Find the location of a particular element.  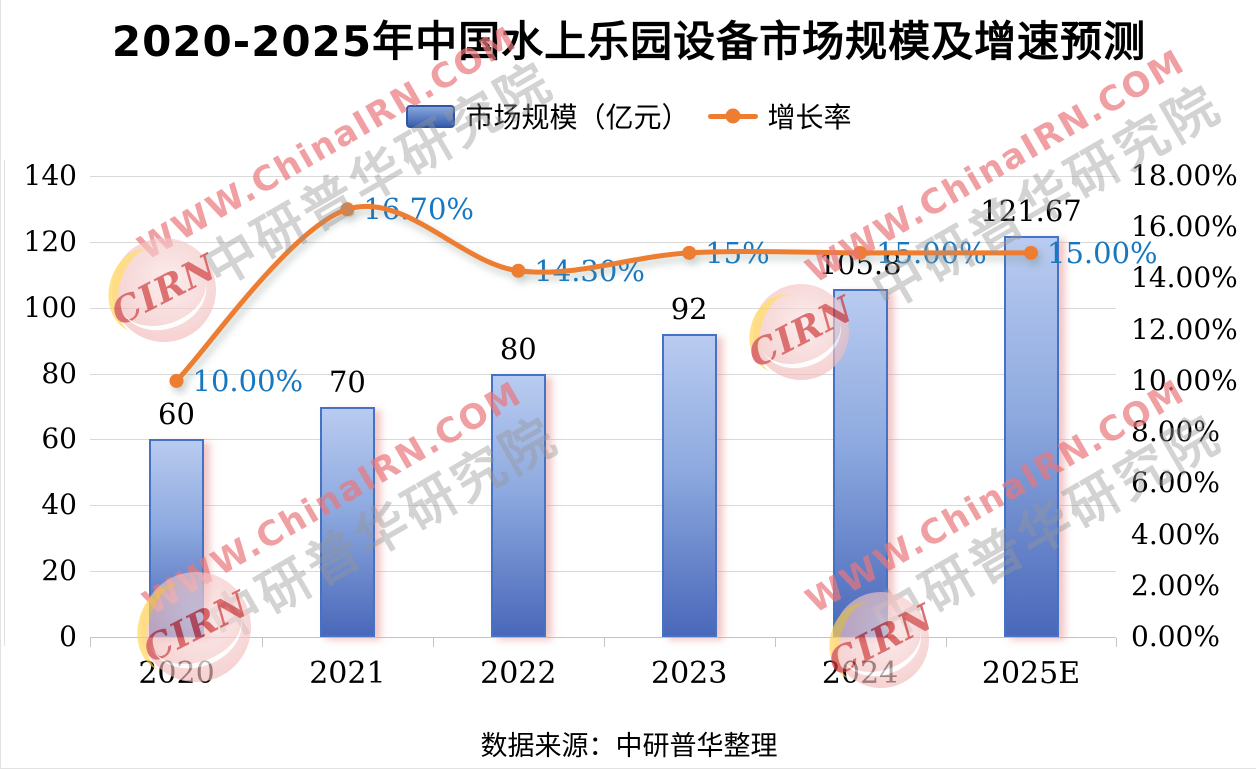

legend: 市场规模（亿元） 增长率 is located at coordinates (628, 116).